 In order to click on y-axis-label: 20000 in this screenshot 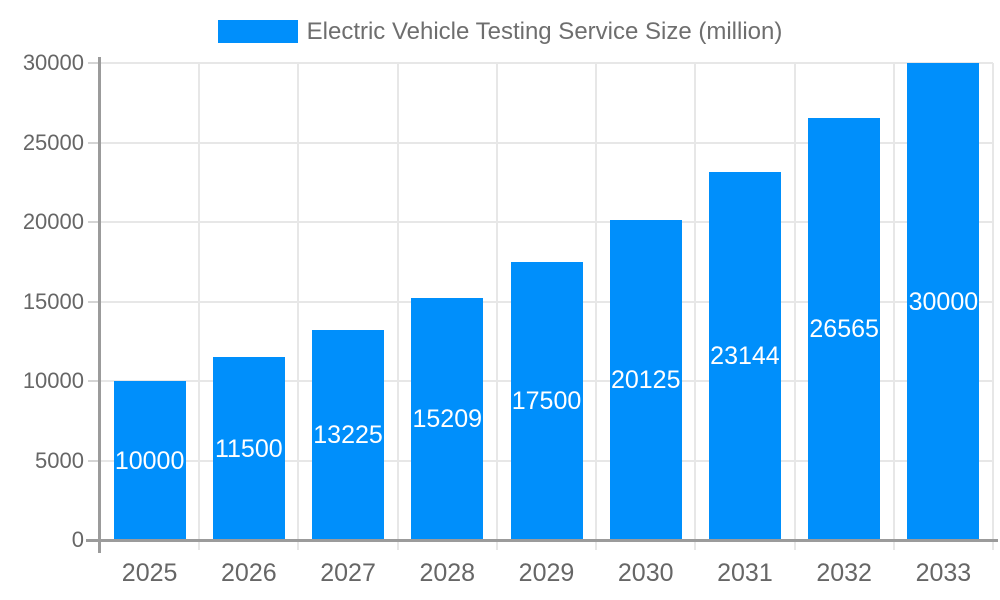, I will do `click(53, 221)`.